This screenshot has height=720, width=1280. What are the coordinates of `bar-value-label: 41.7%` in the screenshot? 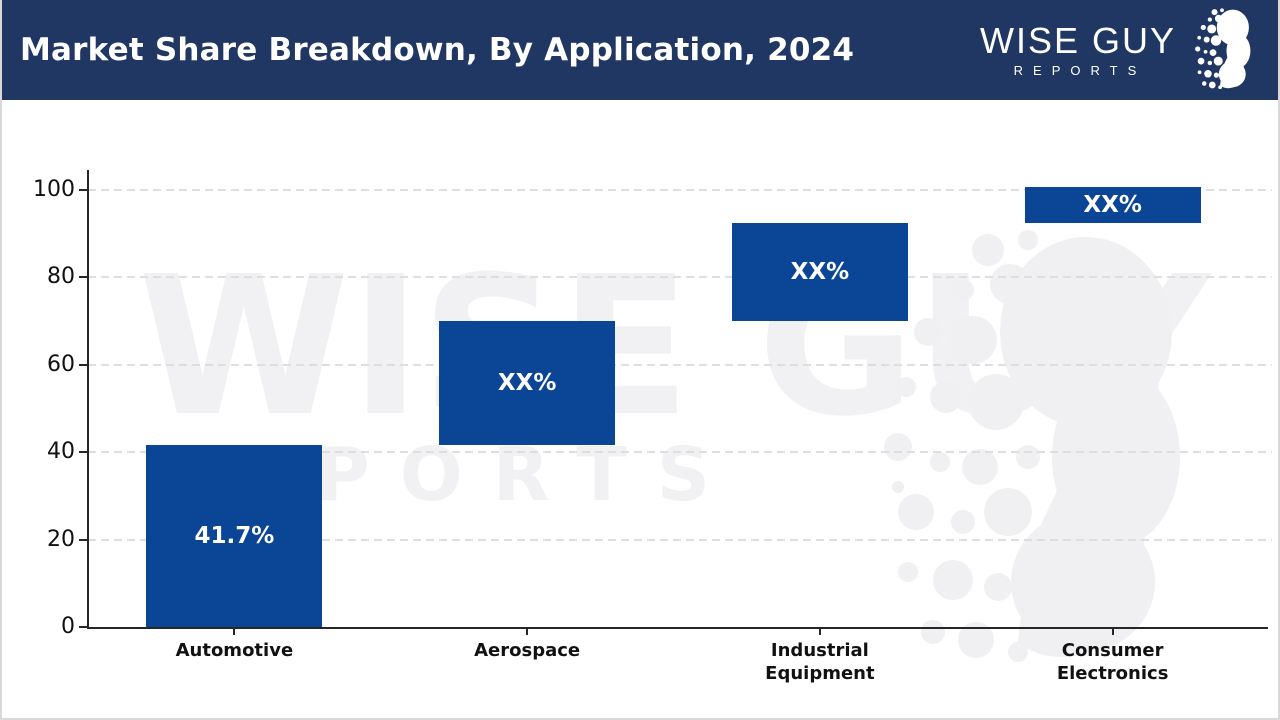 It's located at (234, 535).